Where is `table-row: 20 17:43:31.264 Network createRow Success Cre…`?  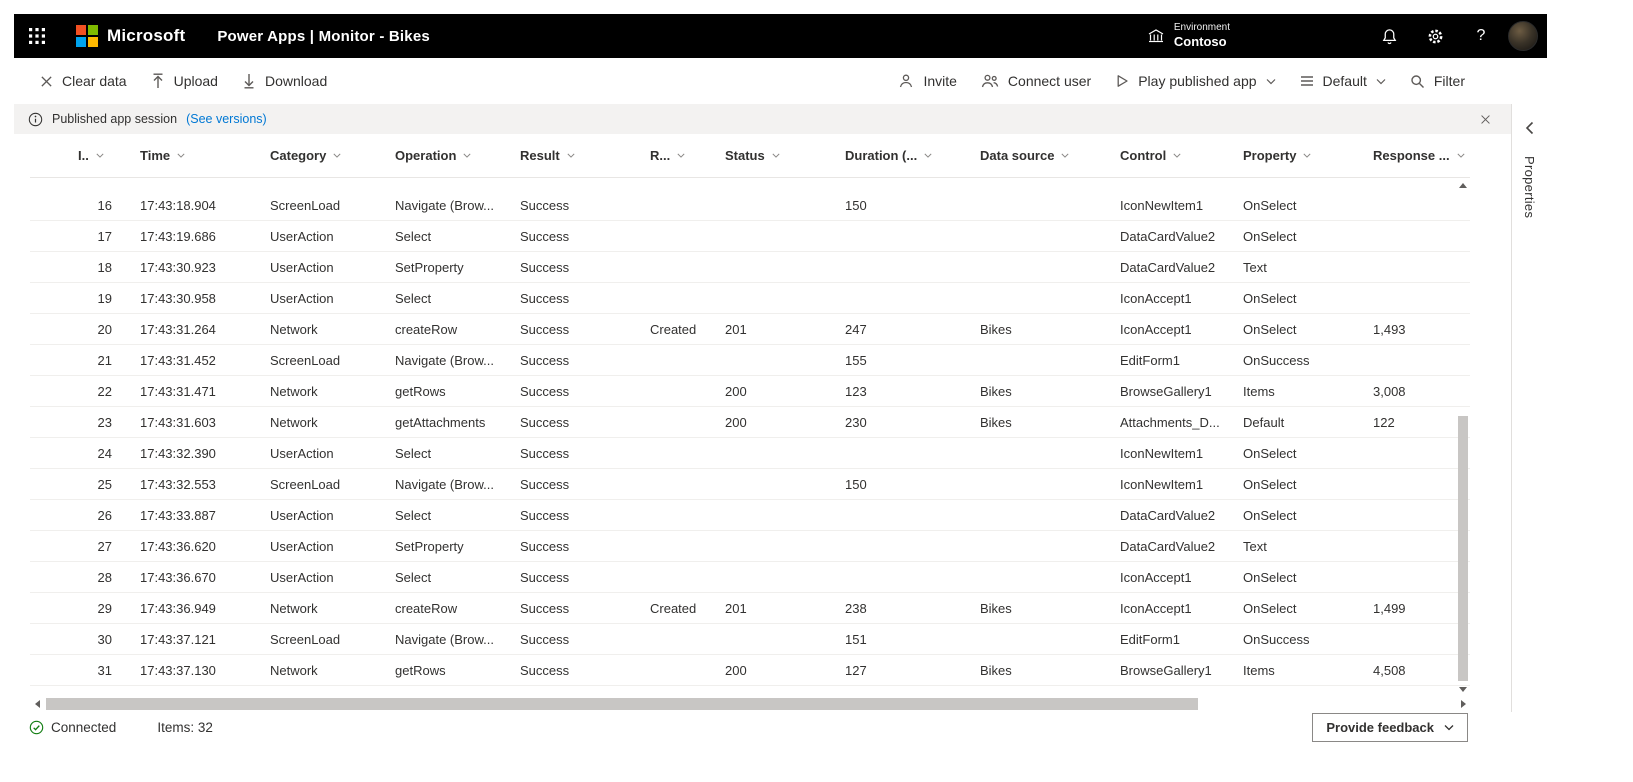 table-row: 20 17:43:31.264 Network createRow Success Cre… is located at coordinates (750, 329).